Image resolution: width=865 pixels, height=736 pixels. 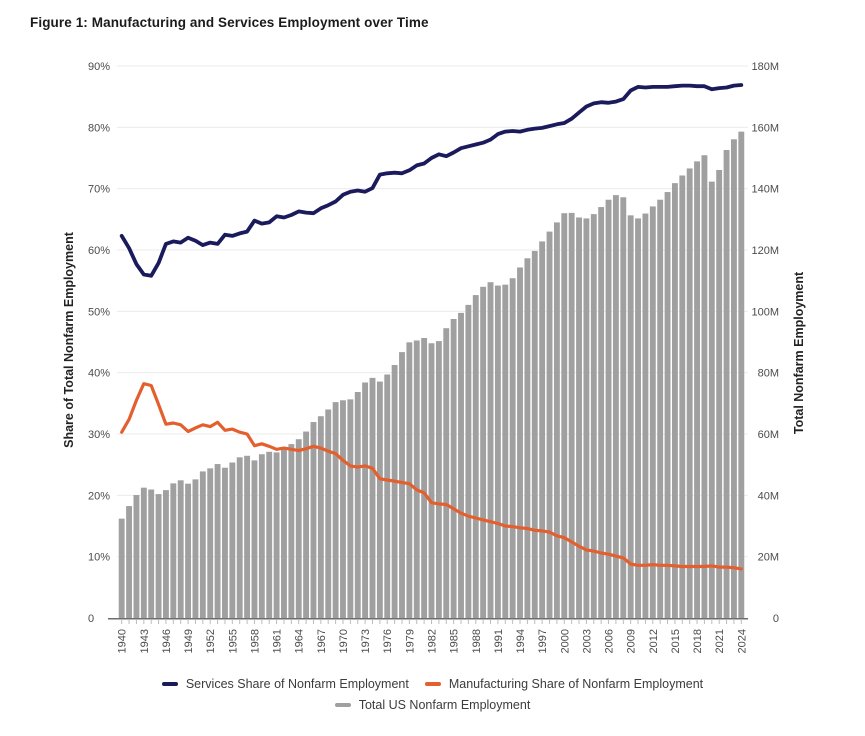 What do you see at coordinates (765, 312) in the screenshot?
I see `right-axis-tick-label: 100M` at bounding box center [765, 312].